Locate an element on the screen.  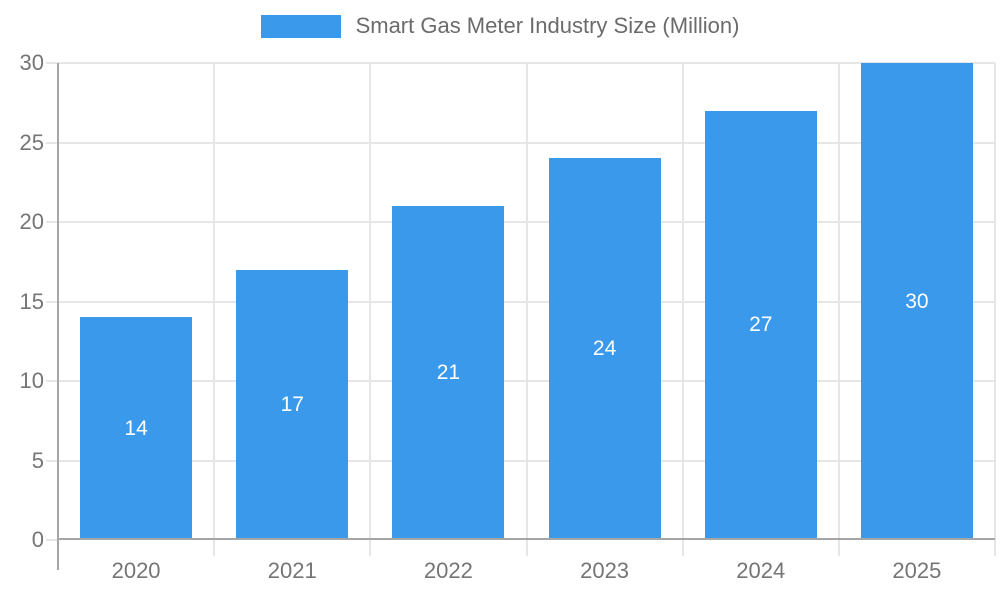
y-tick-label: 25 is located at coordinates (31, 142).